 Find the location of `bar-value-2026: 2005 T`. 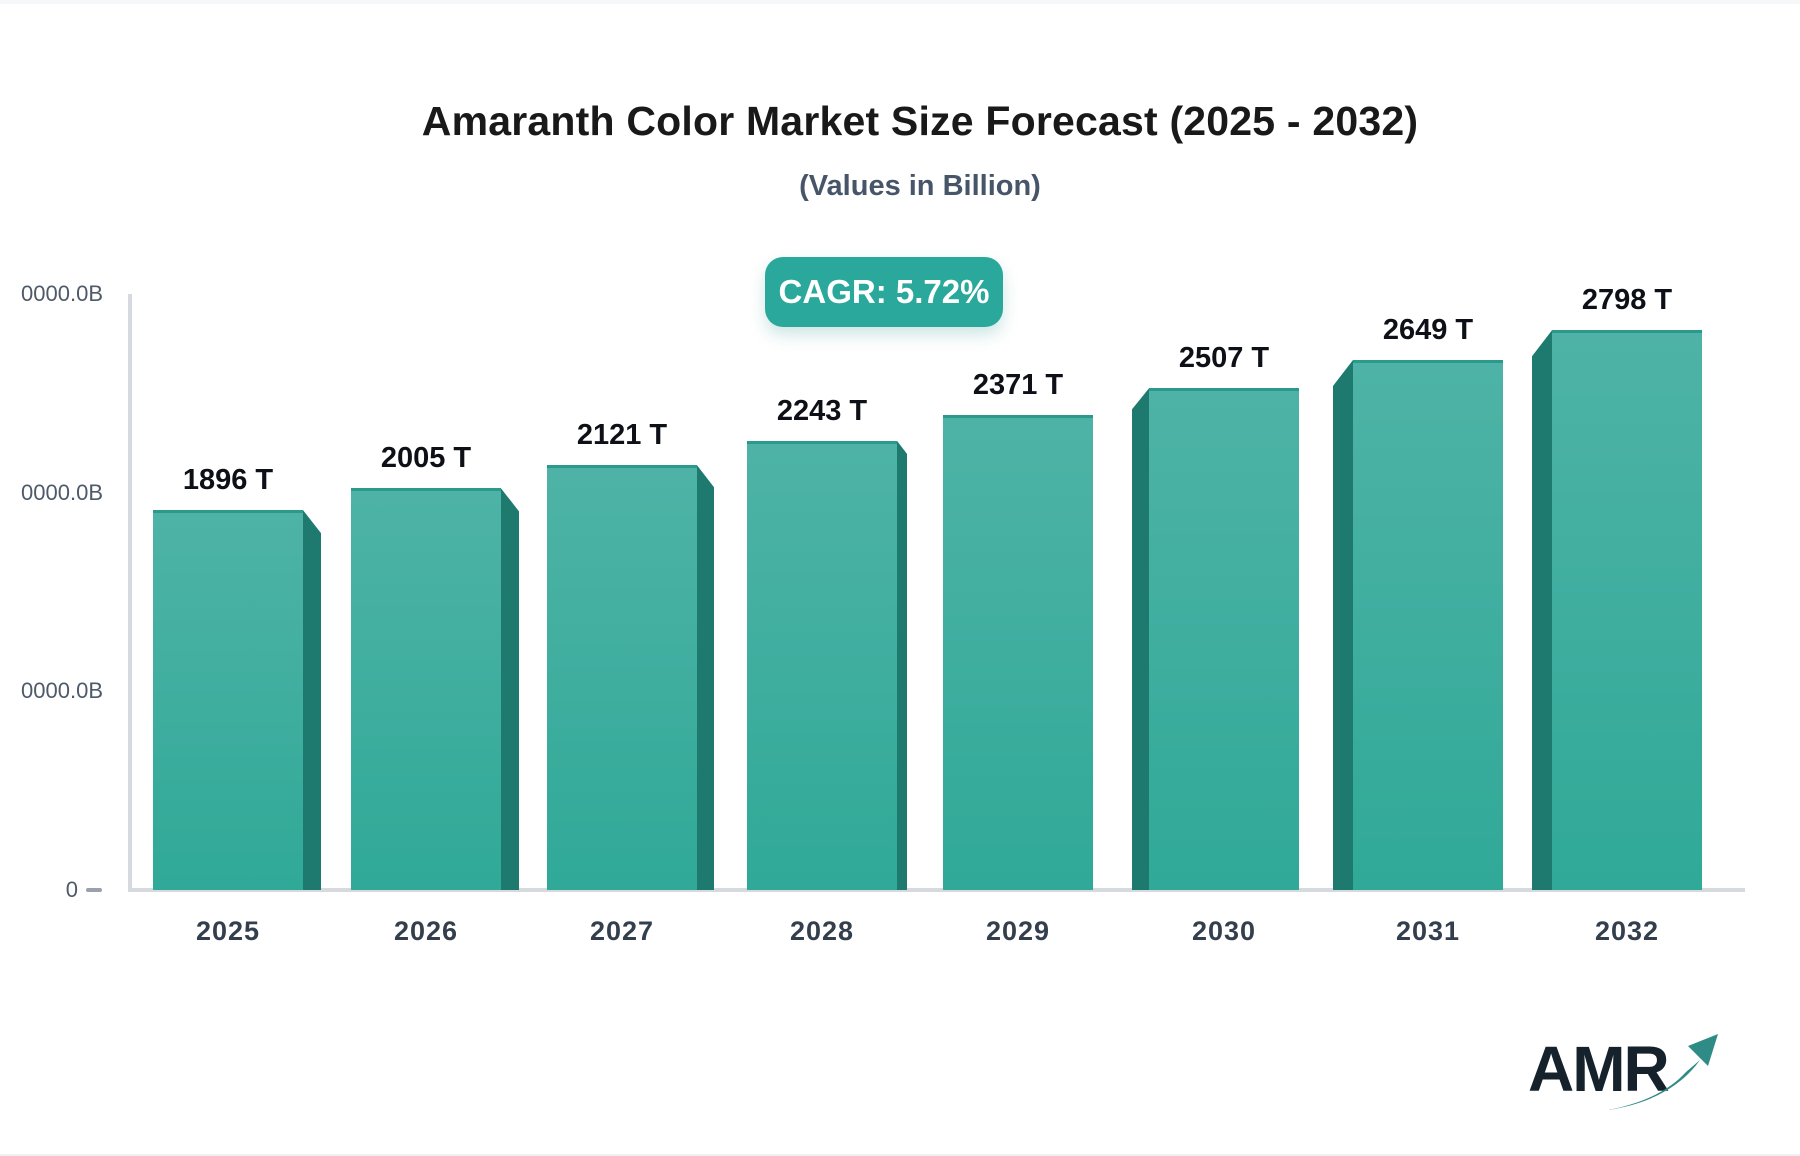

bar-value-2026: 2005 T is located at coordinates (426, 458).